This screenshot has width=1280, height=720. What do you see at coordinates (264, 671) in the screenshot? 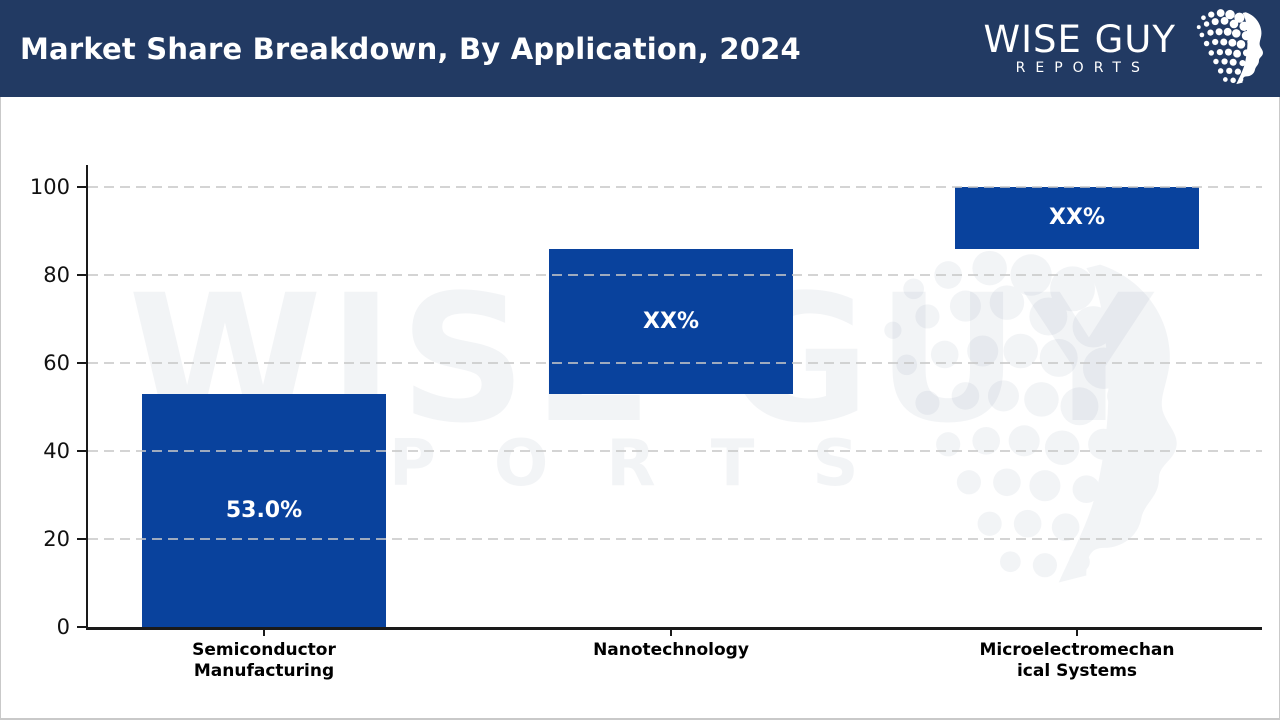
I see `category-label-line: Manufacturing` at bounding box center [264, 671].